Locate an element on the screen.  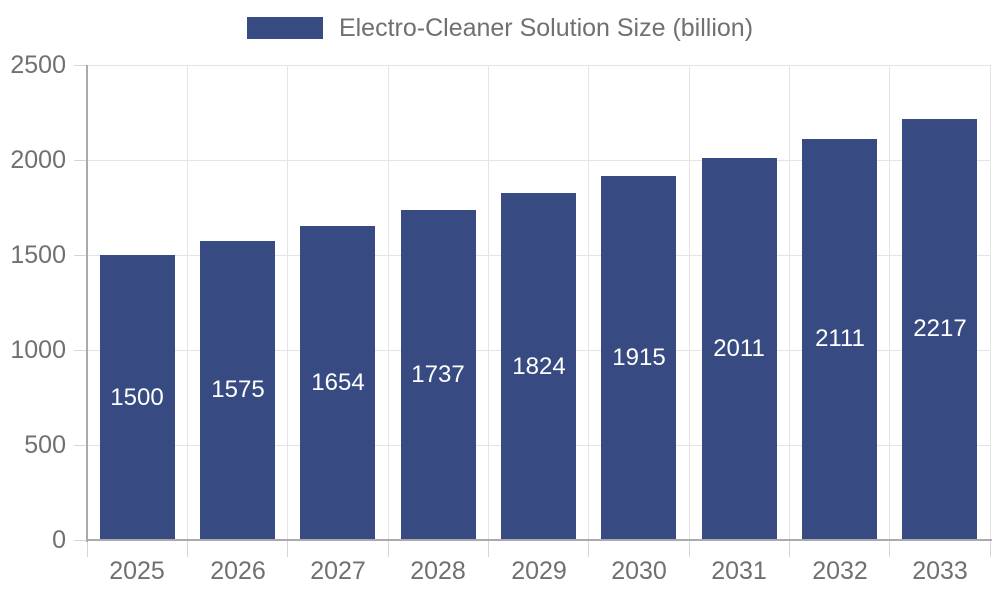
bar-value-label: 1654 is located at coordinates (338, 382).